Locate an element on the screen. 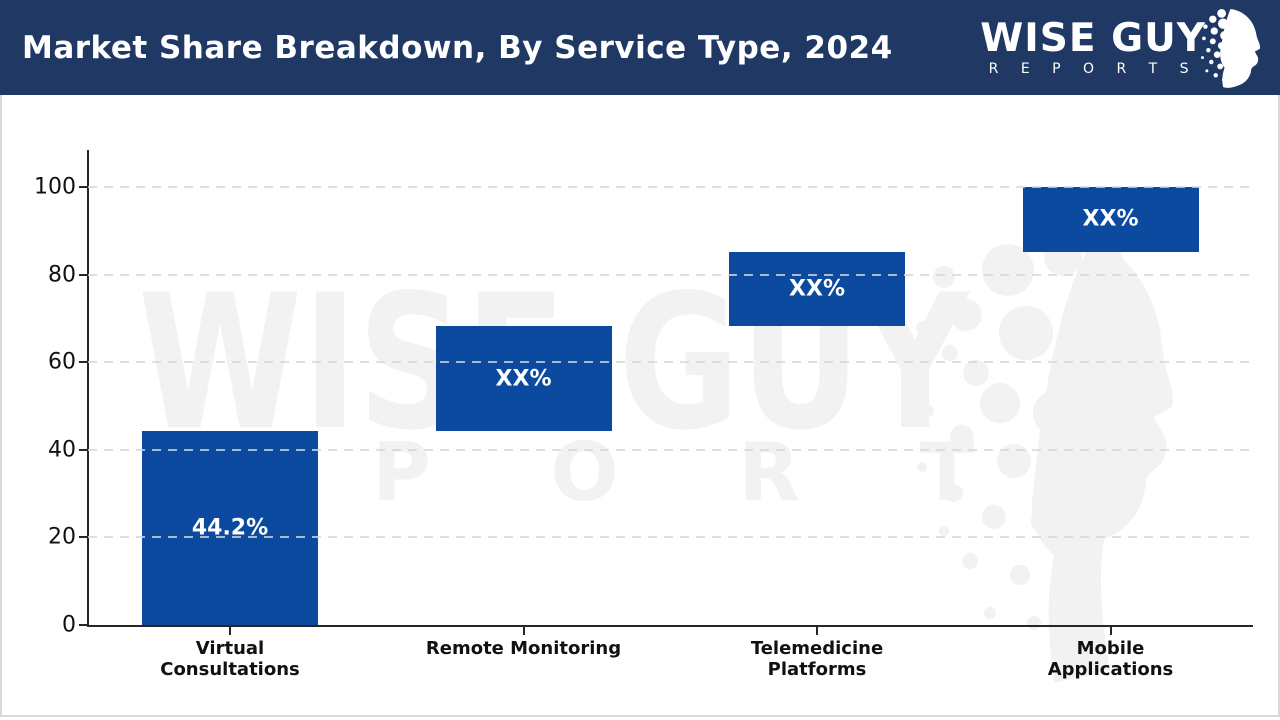 The image size is (1280, 720). x-axis-line is located at coordinates (670, 626).